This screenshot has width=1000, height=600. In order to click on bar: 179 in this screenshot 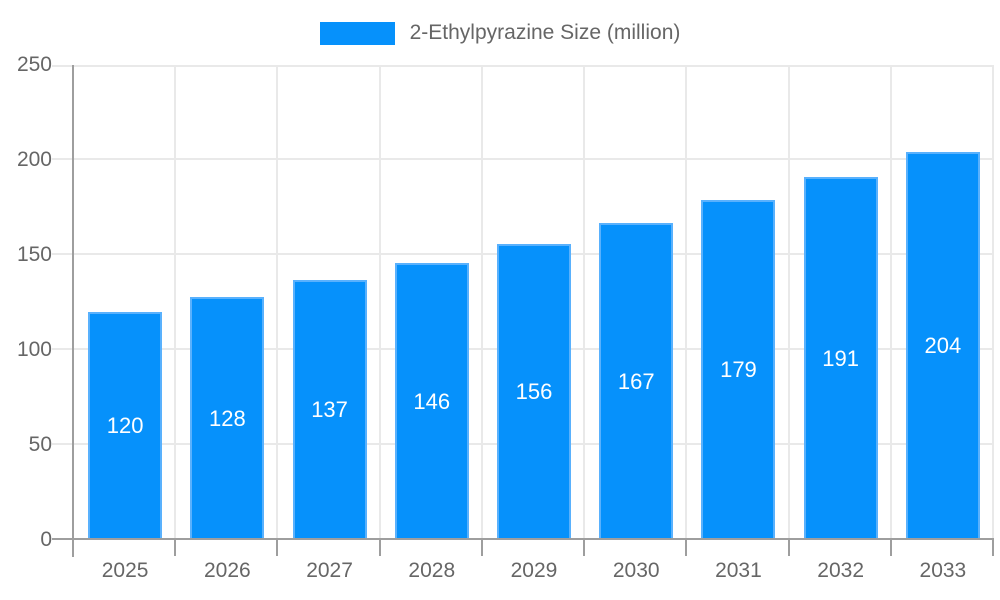, I will do `click(738, 370)`.